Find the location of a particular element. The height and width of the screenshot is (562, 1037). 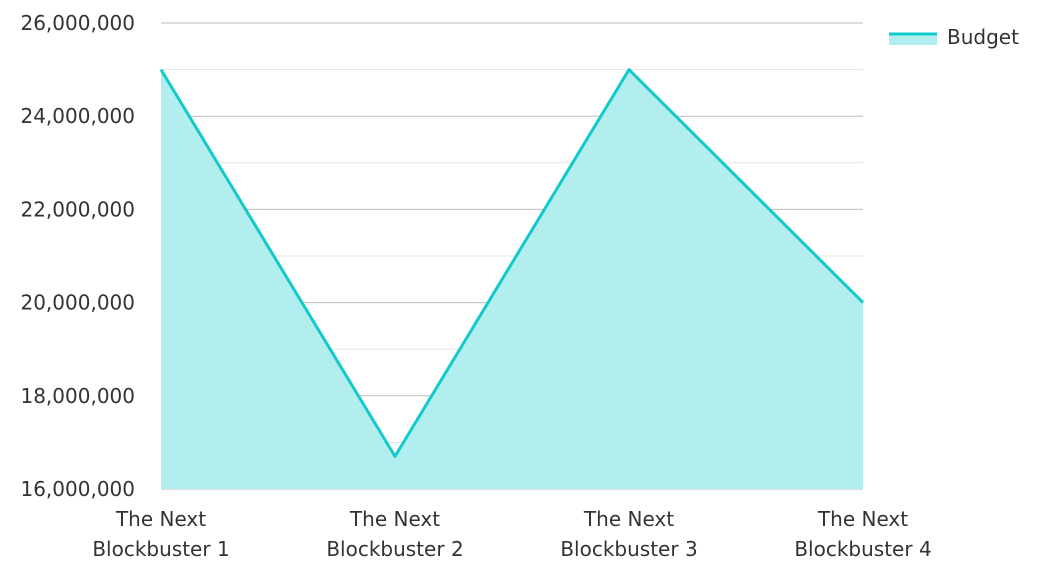

x-tick-label: The Next Blockbuster 4 is located at coordinates (862, 534).